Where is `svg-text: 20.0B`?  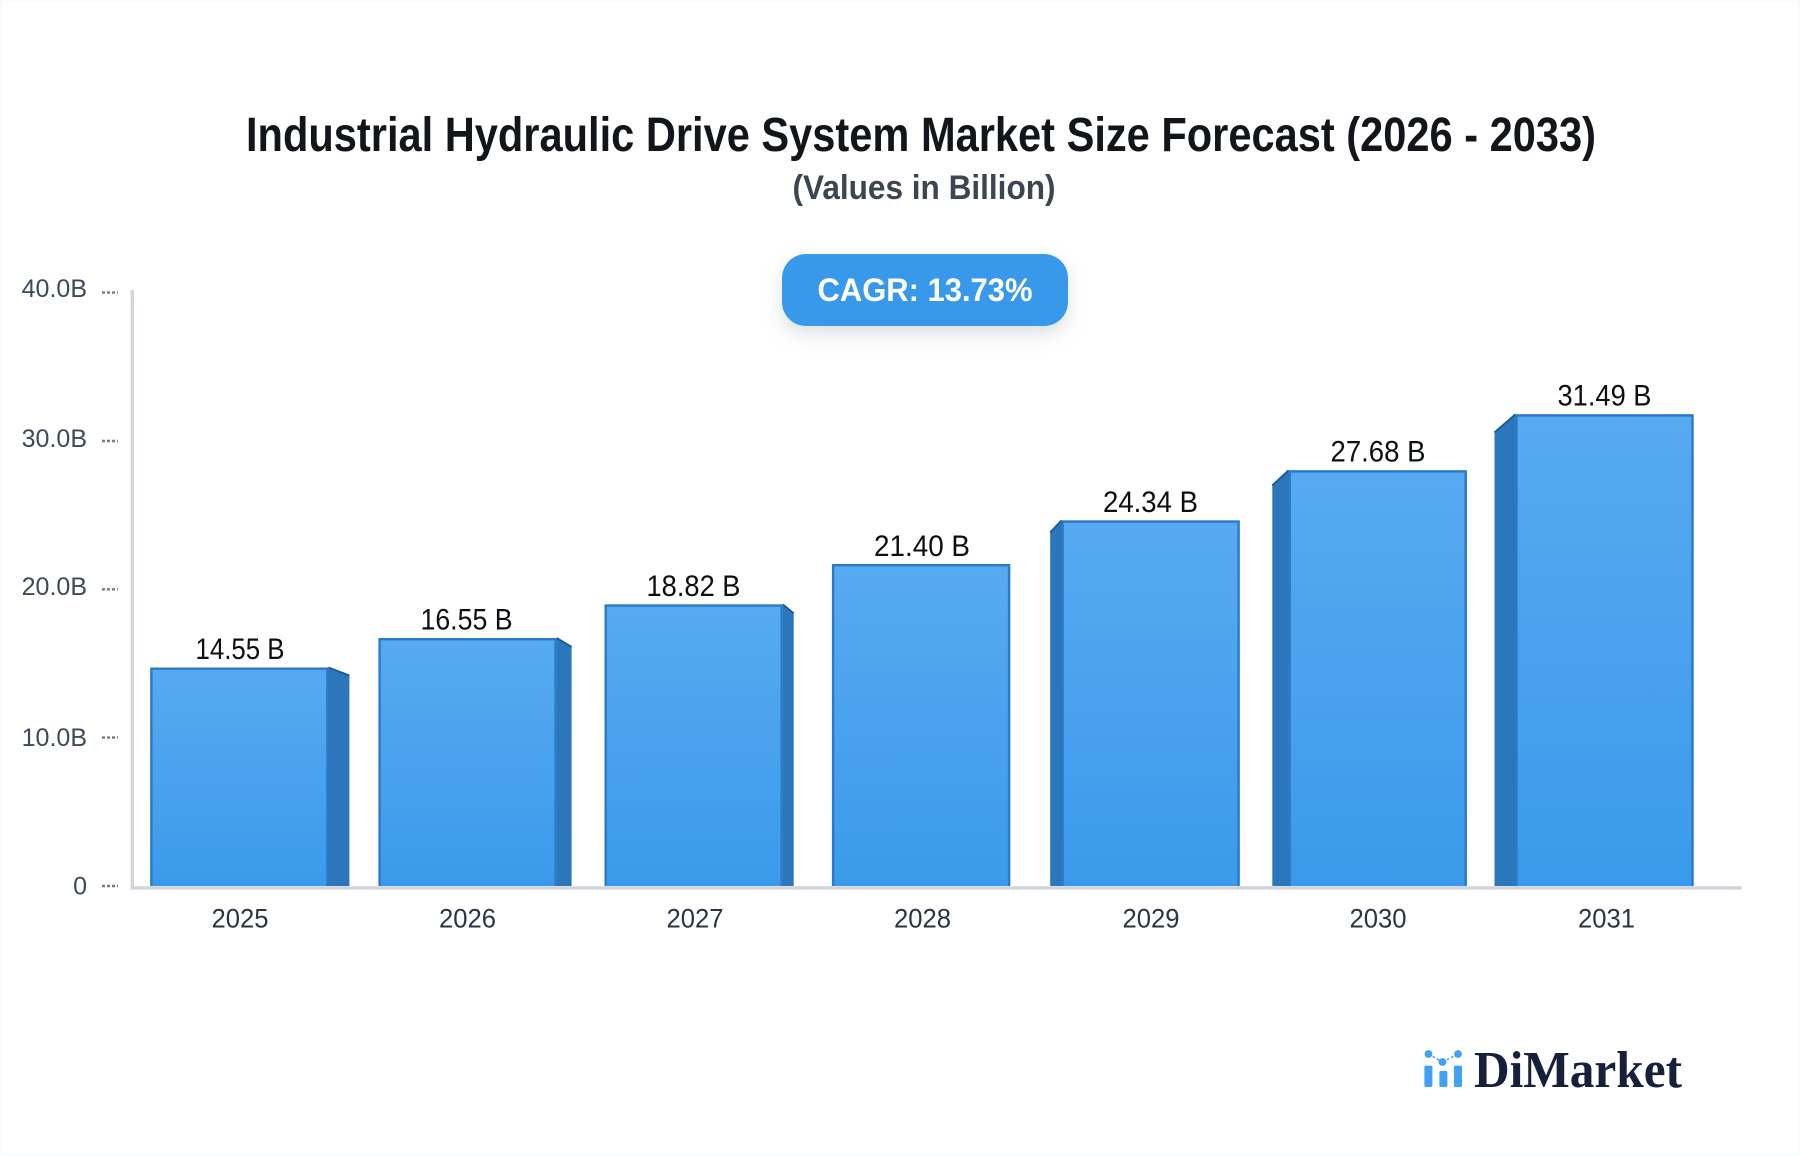 svg-text: 20.0B is located at coordinates (54, 587).